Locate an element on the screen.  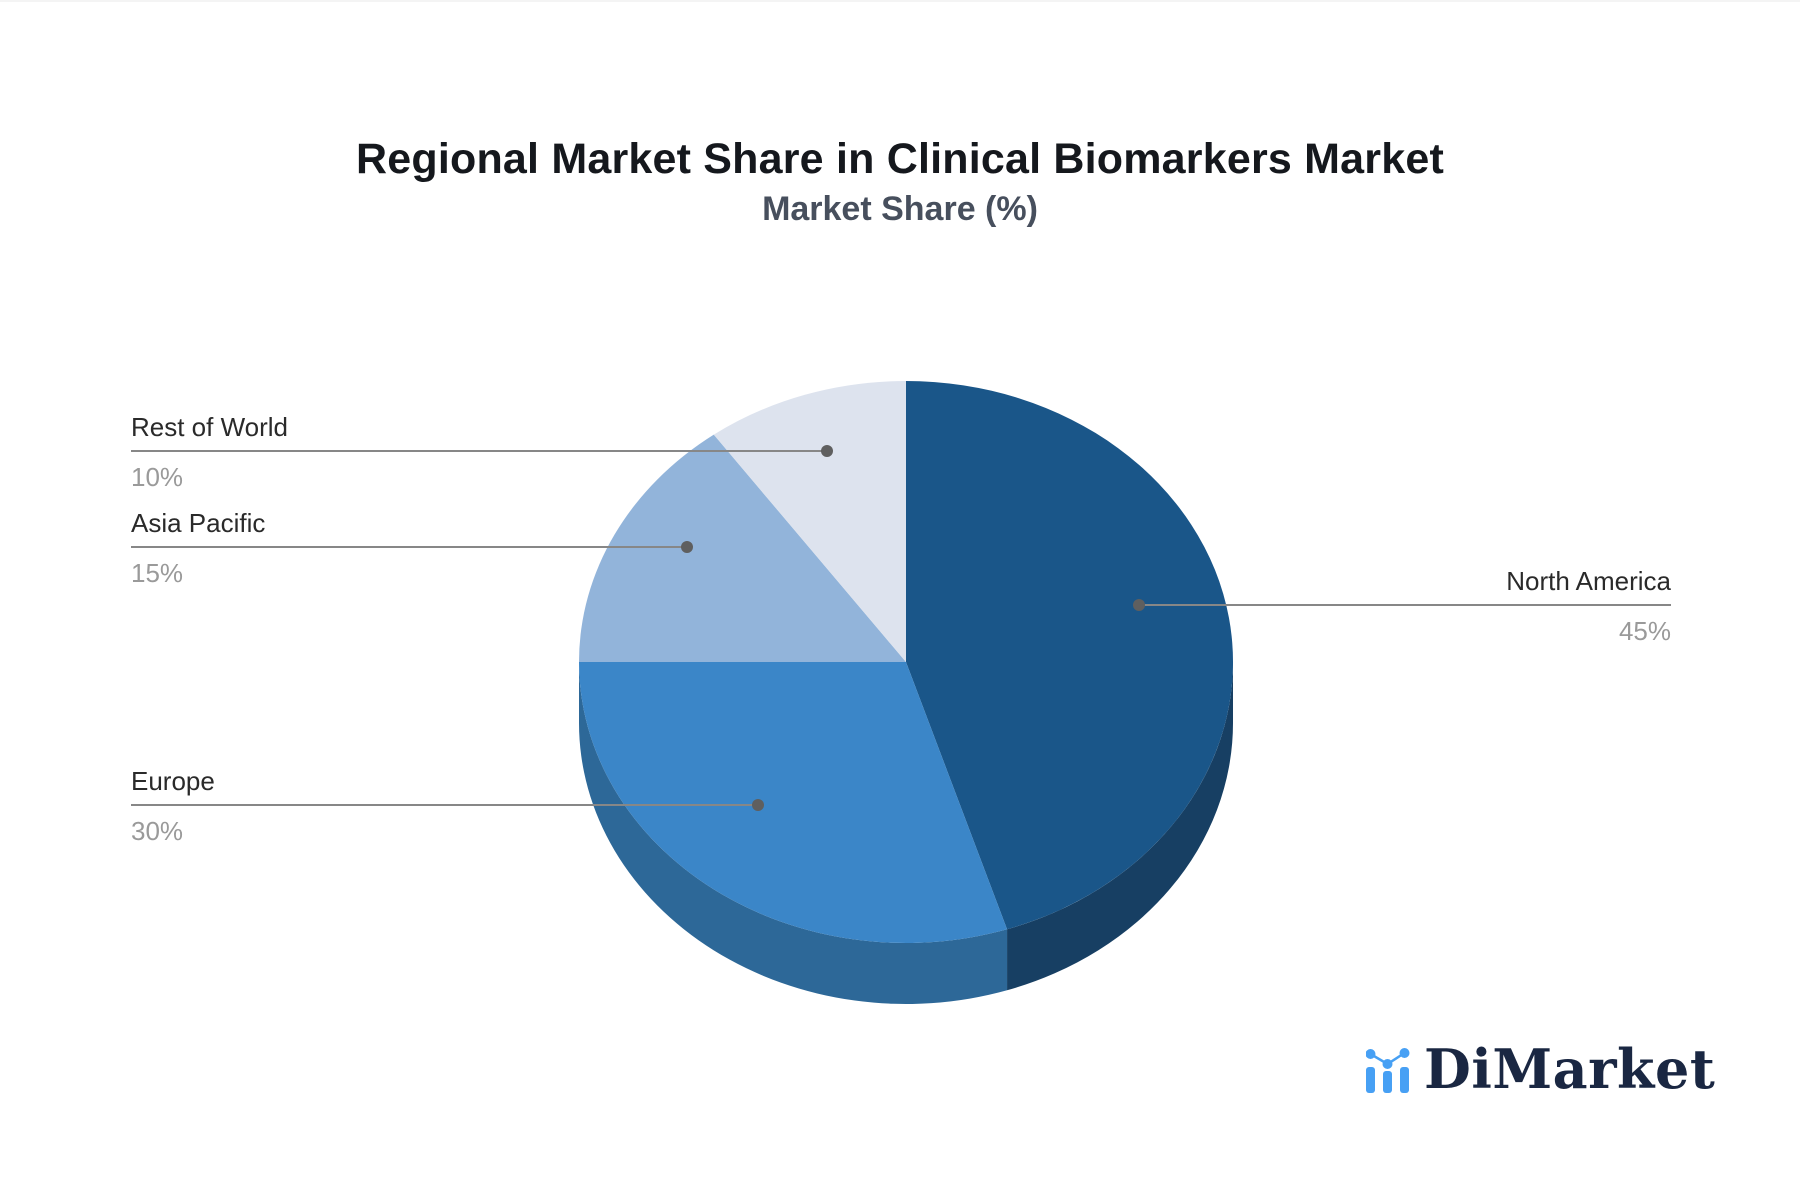
page-subtitle: Market Share (%) is located at coordinates (900, 209).